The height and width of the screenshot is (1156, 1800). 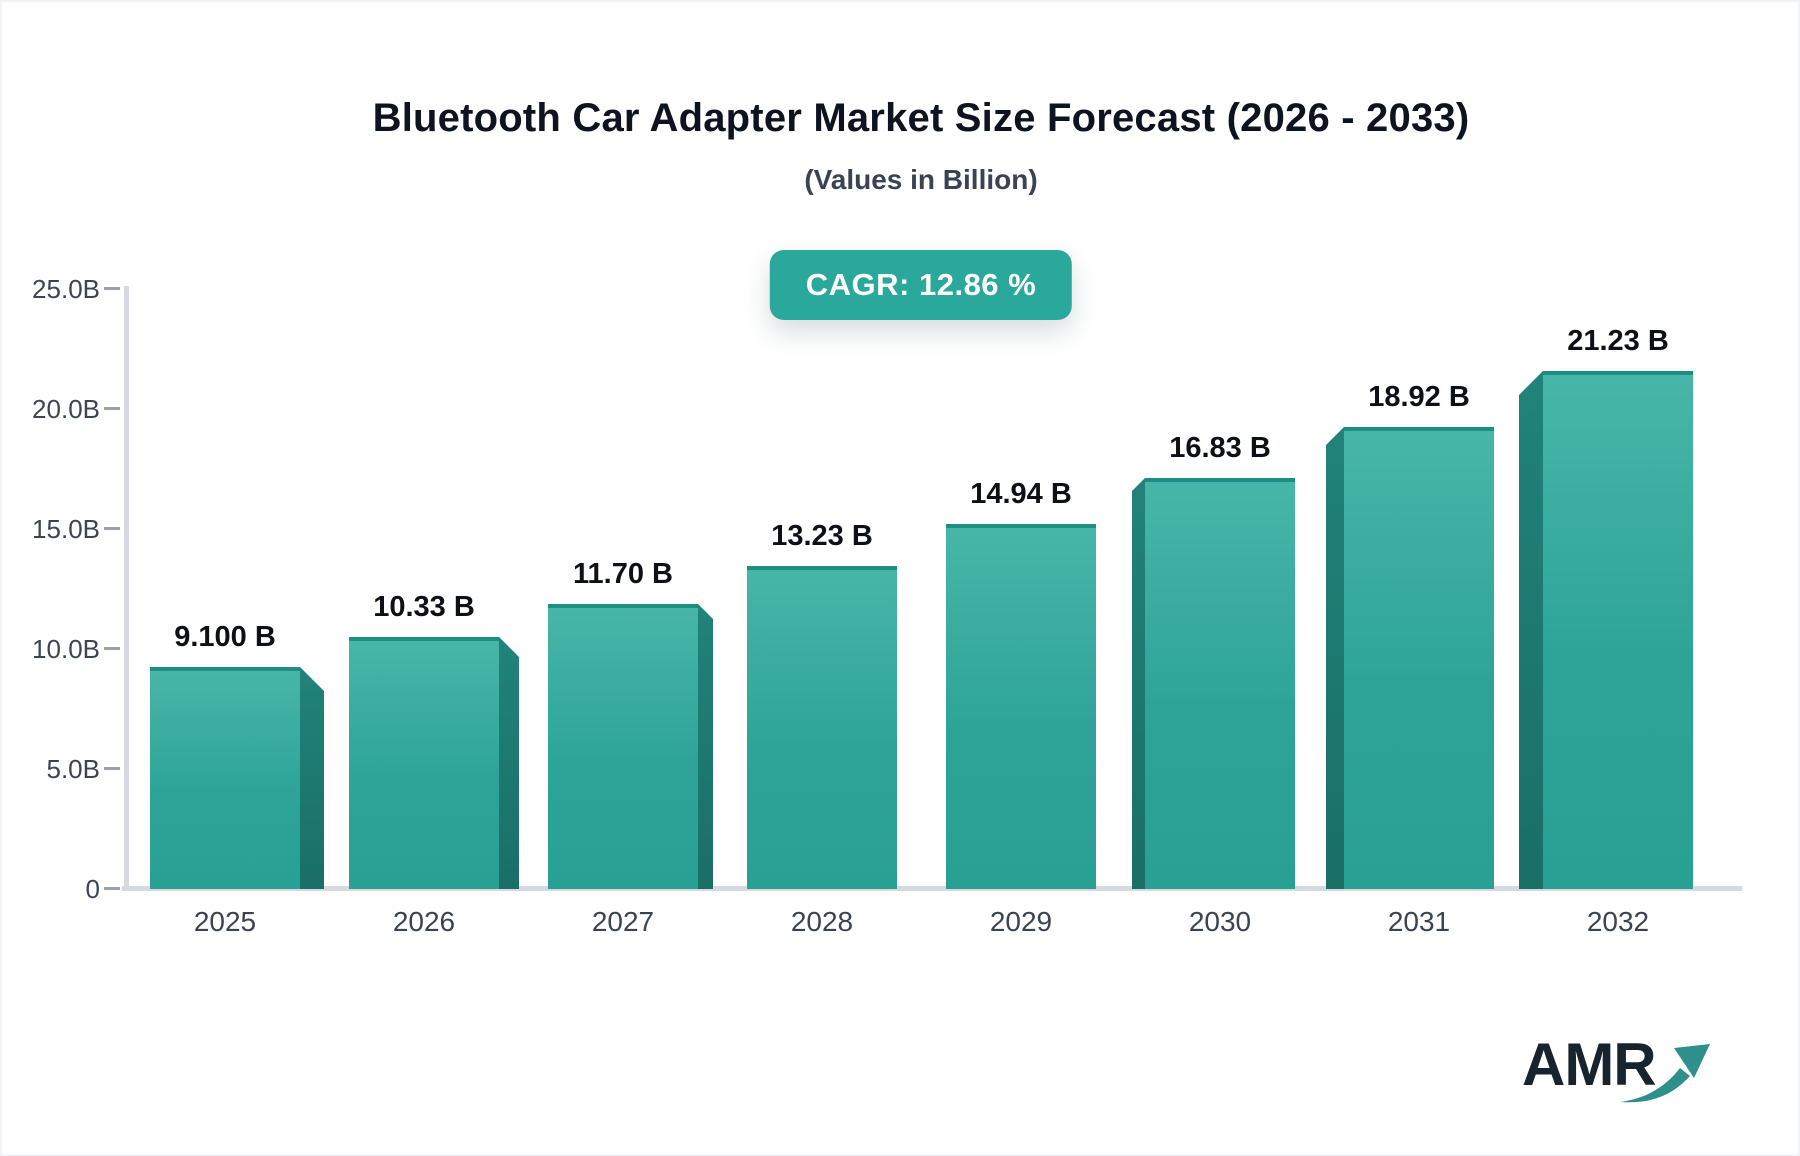 I want to click on bar-2032, so click(x=1618, y=630).